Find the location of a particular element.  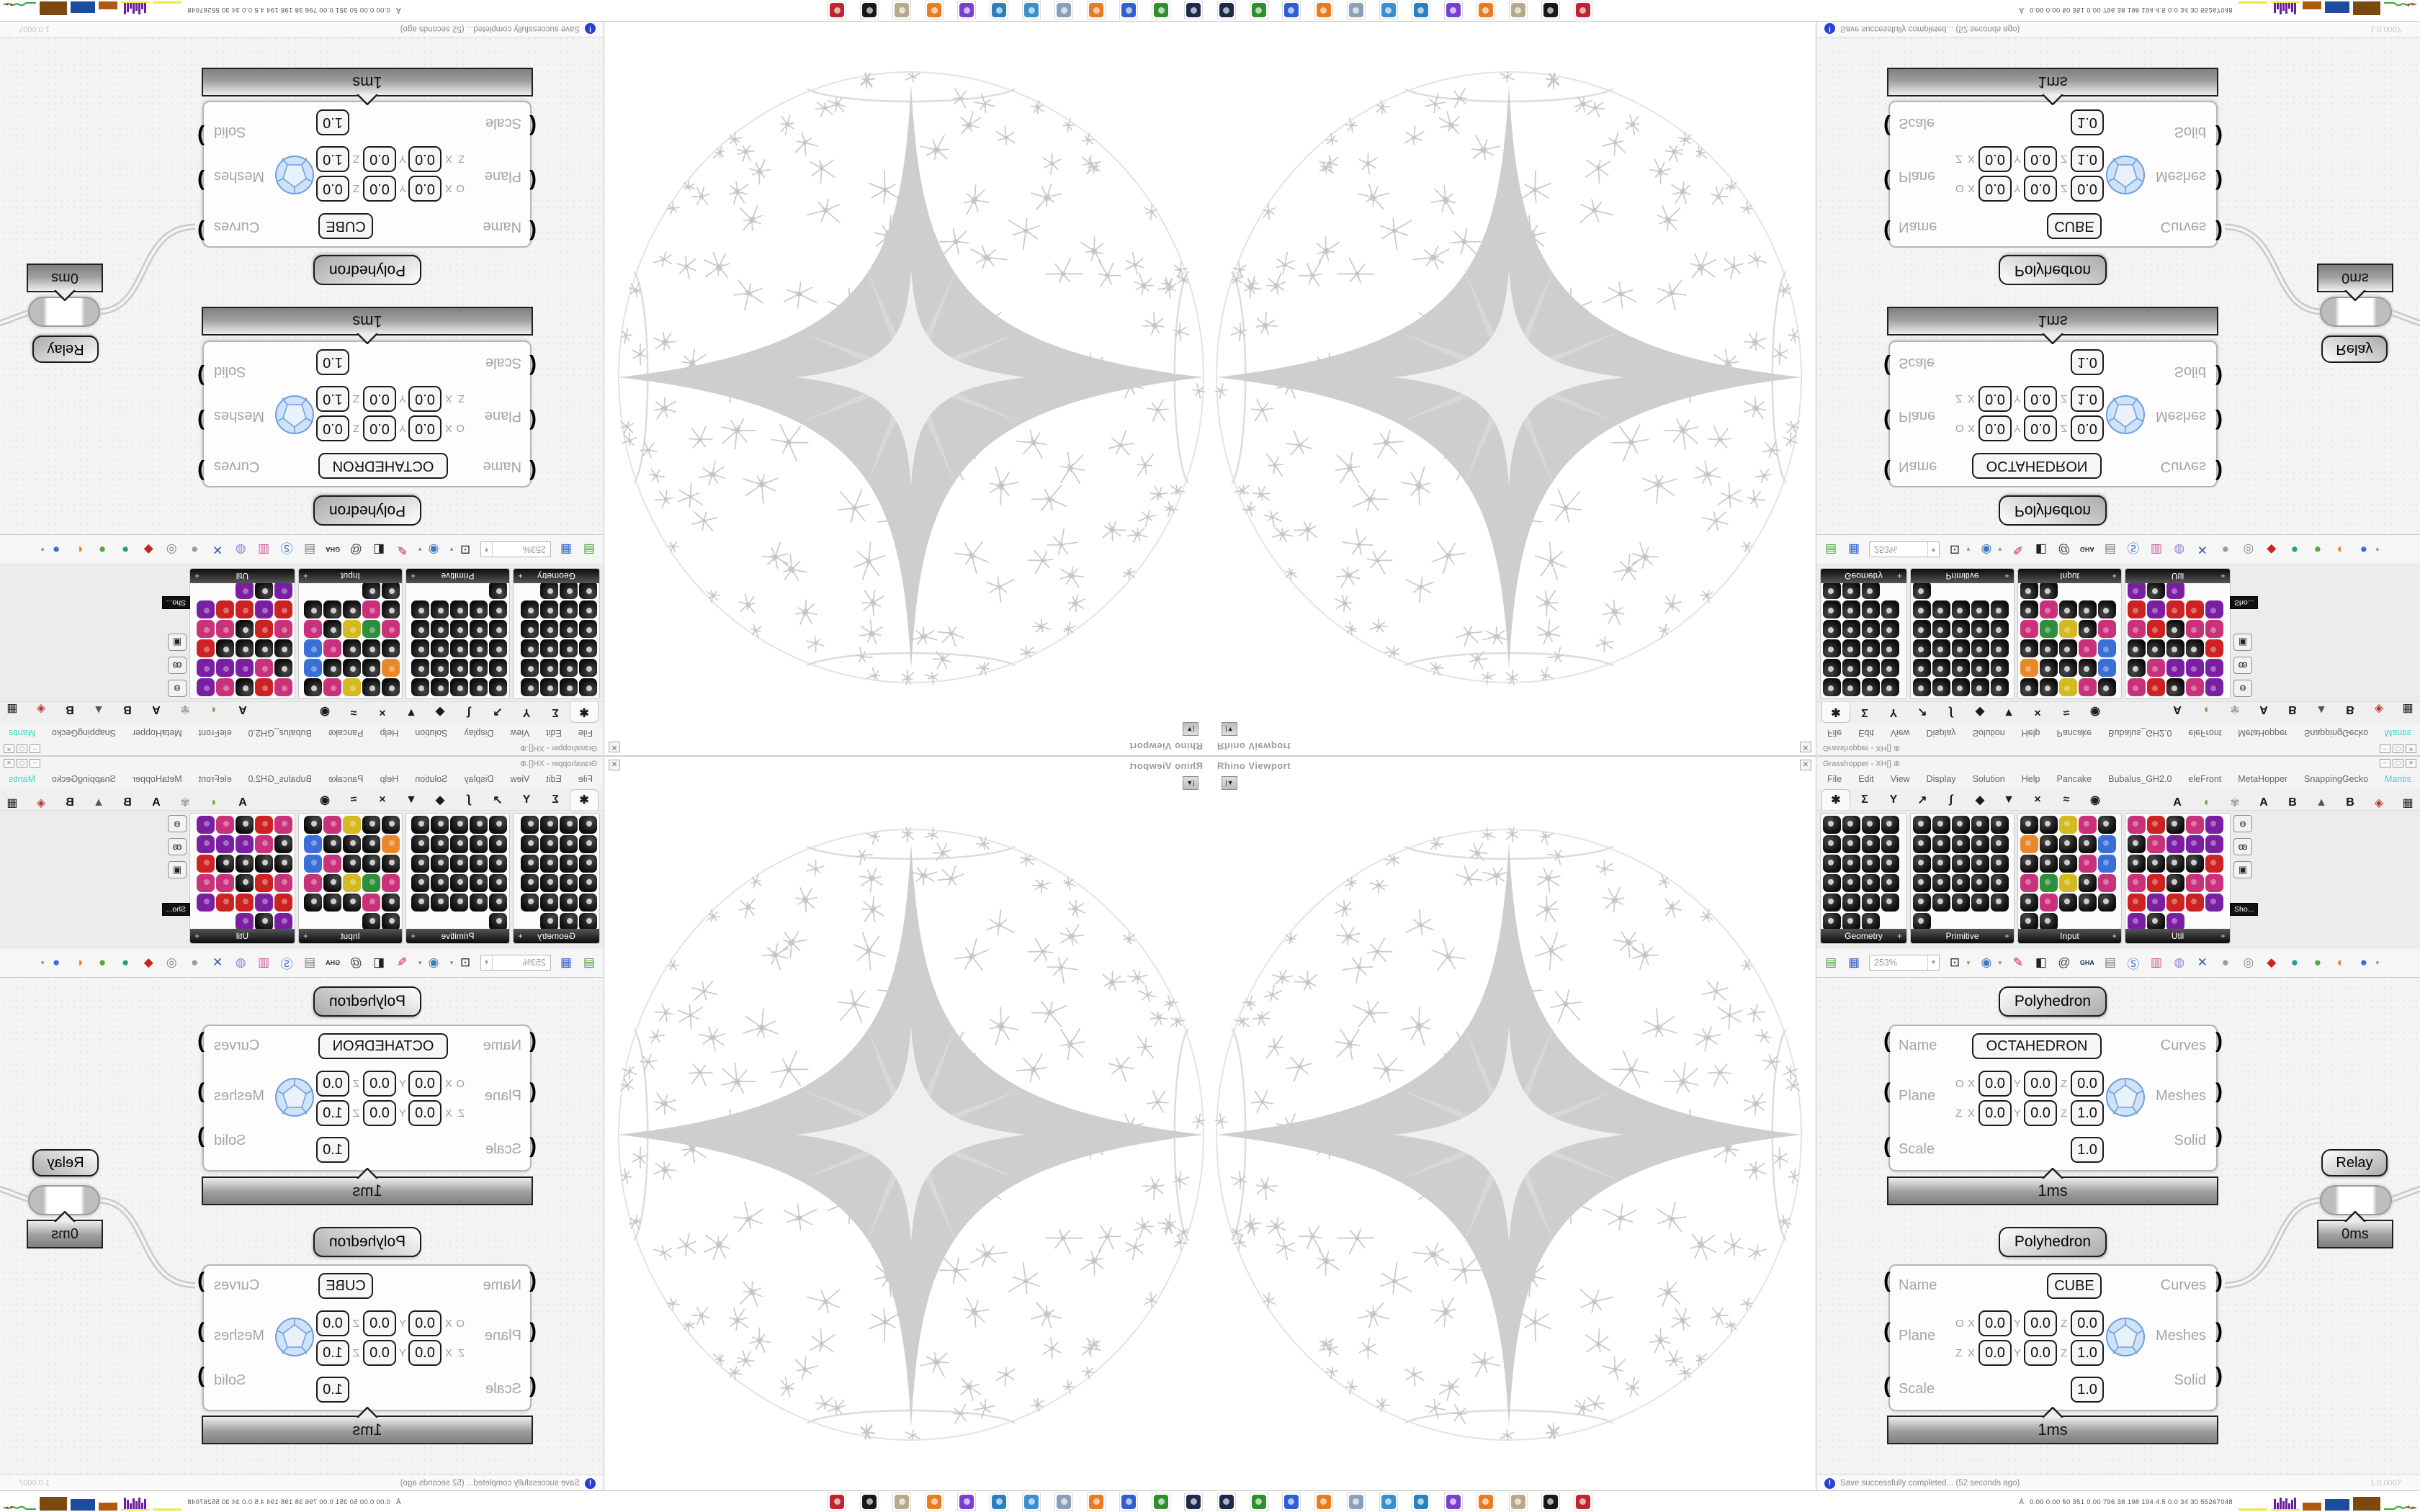

calculator-icon is located at coordinates (1063, 1502).